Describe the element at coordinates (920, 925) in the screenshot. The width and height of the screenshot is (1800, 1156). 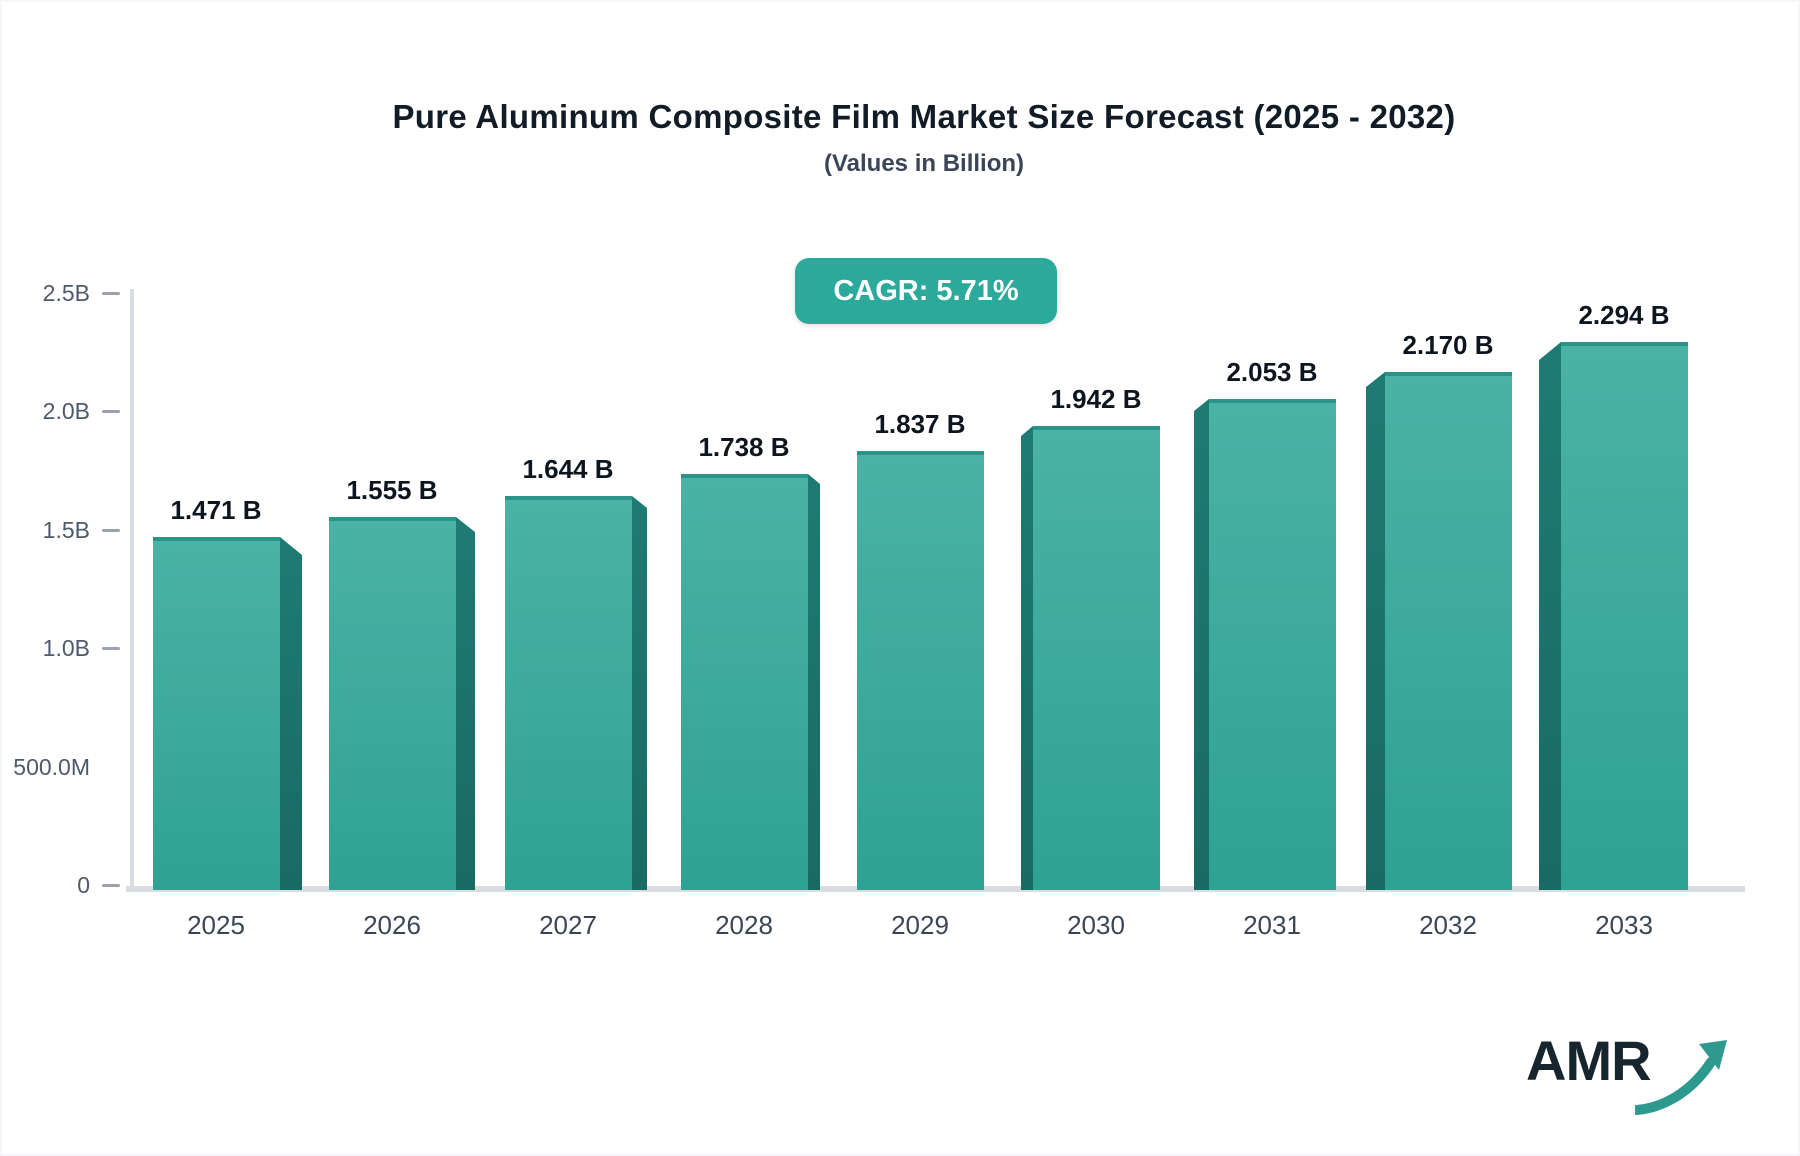
I see `x-axis-label: 2029` at that location.